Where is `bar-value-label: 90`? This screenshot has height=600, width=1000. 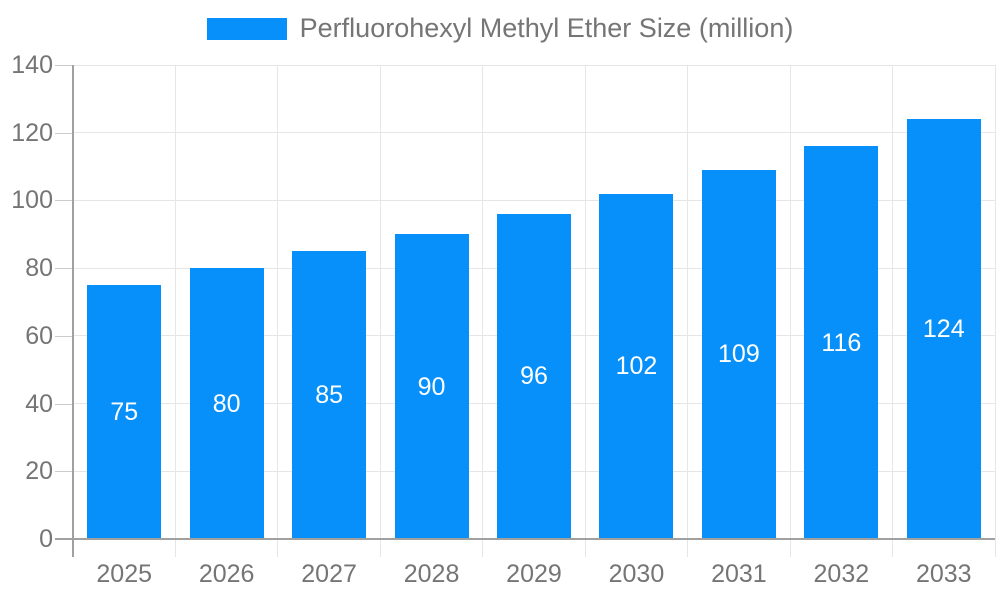
bar-value-label: 90 is located at coordinates (431, 386).